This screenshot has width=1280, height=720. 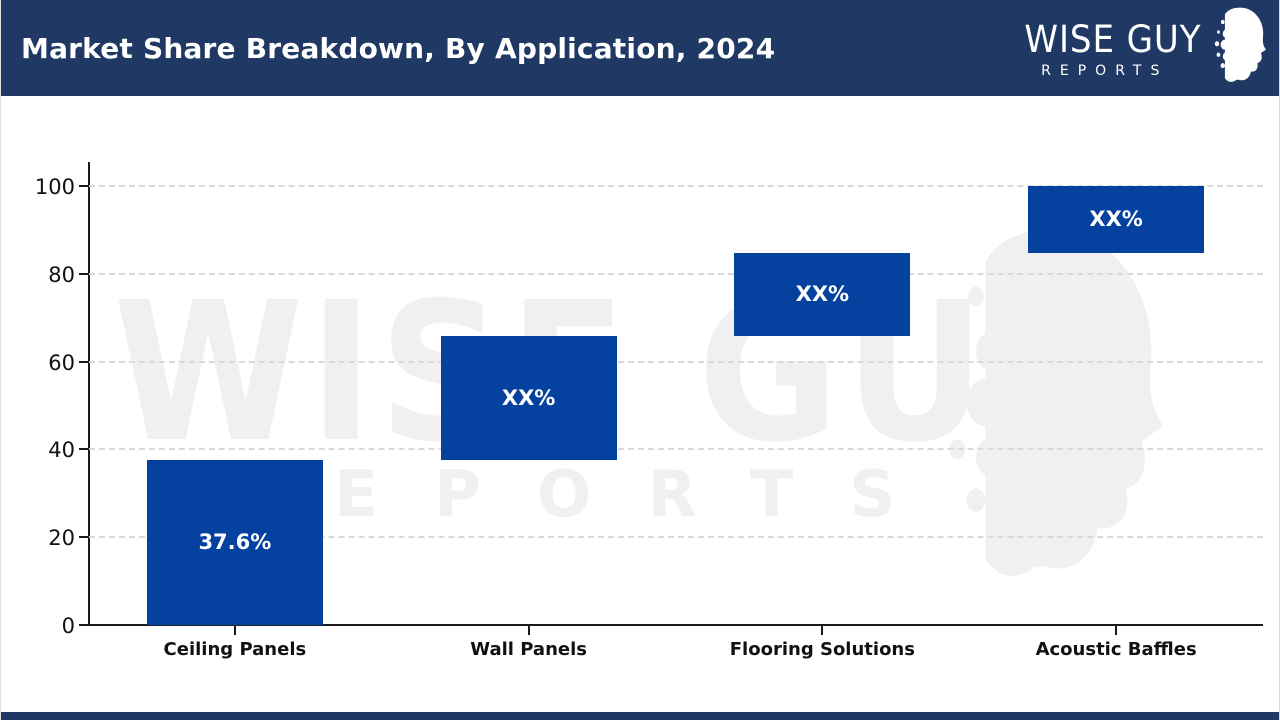 What do you see at coordinates (1240, 44) in the screenshot?
I see `logo-face-icon` at bounding box center [1240, 44].